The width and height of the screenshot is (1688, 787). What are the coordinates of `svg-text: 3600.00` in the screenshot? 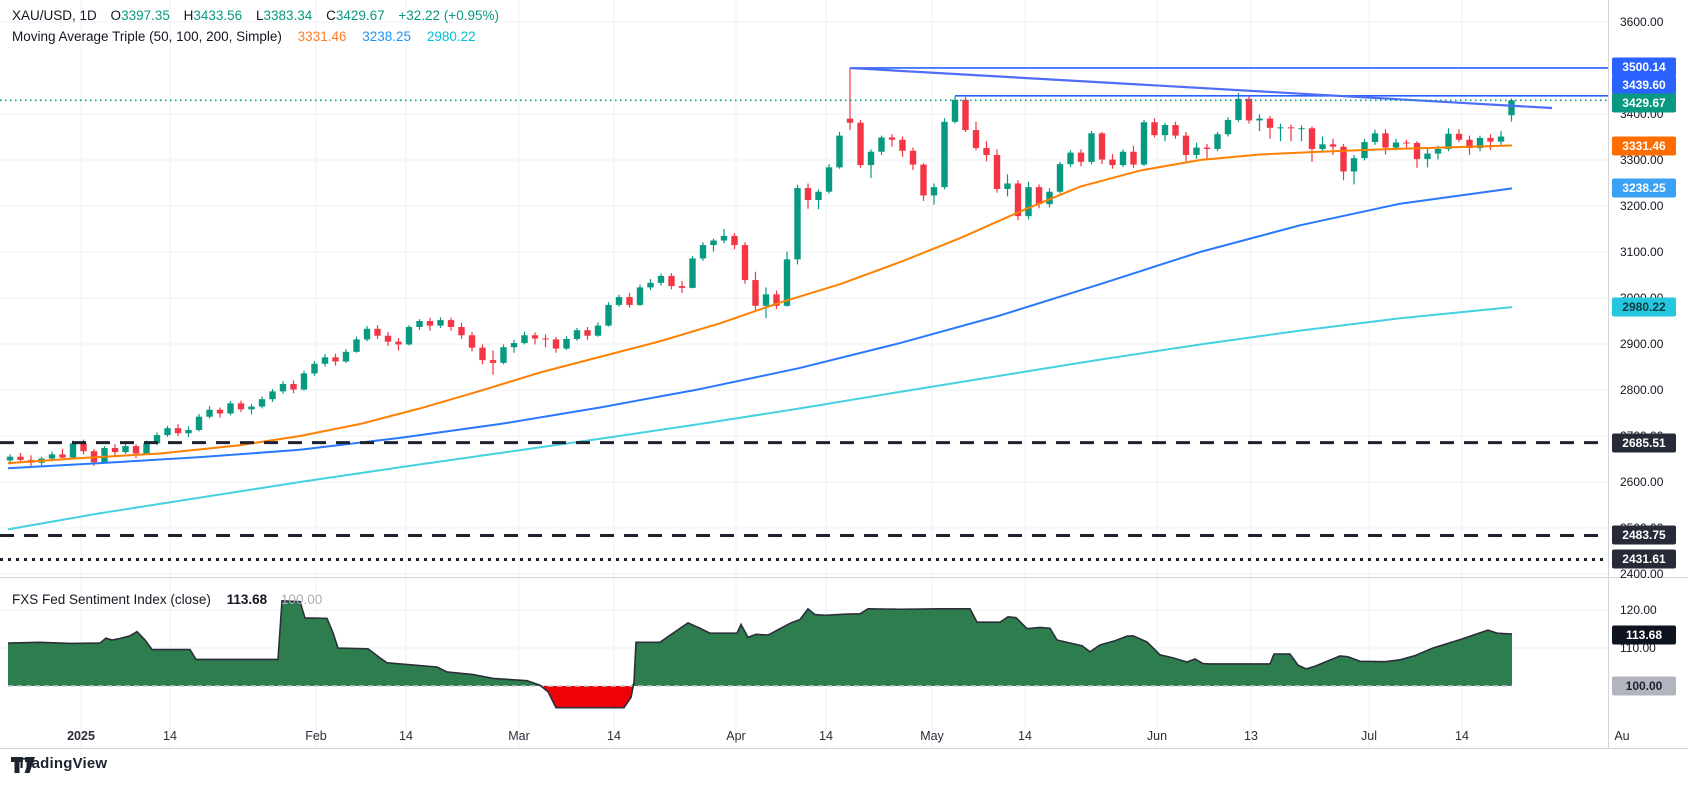 It's located at (1642, 22).